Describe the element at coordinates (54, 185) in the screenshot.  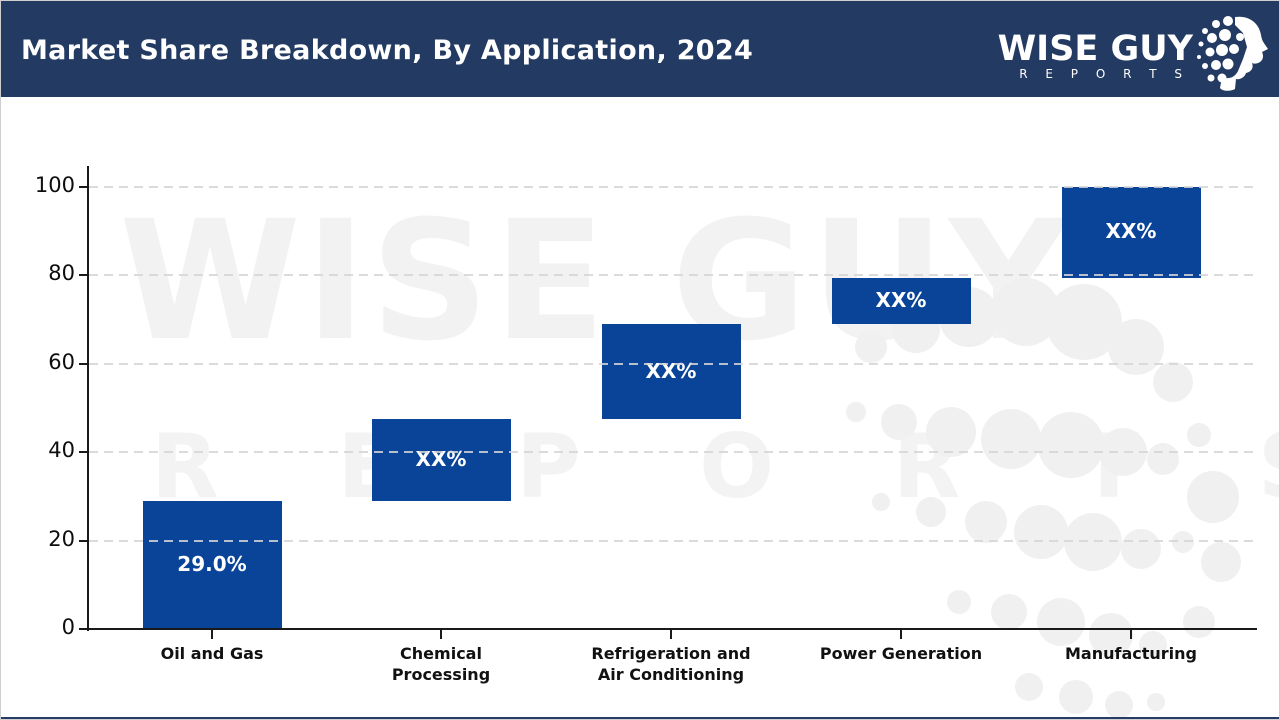
I see `y-tick-label: 100` at that location.